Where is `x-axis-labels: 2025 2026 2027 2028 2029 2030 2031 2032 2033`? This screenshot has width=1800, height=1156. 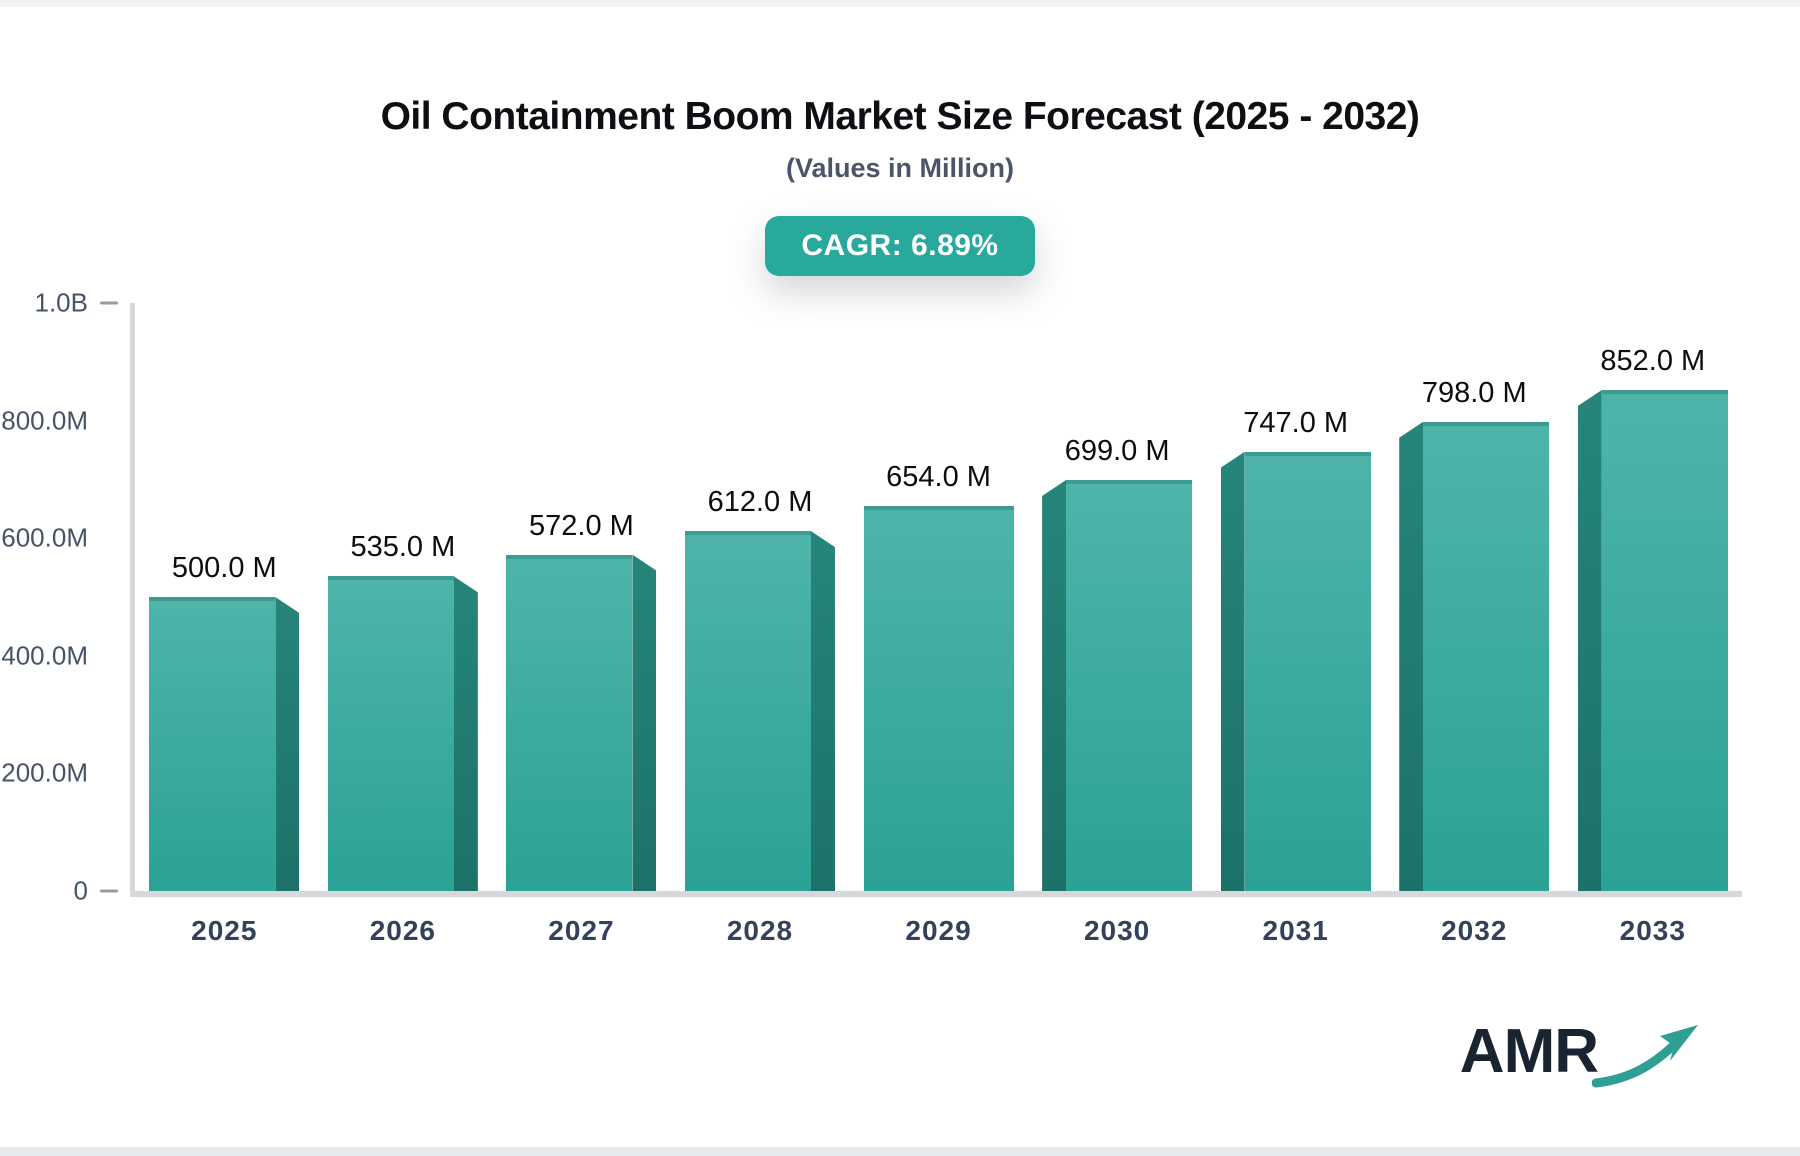 x-axis-labels: 2025 2026 2027 2028 2029 2030 2031 2032 2033 is located at coordinates (938, 931).